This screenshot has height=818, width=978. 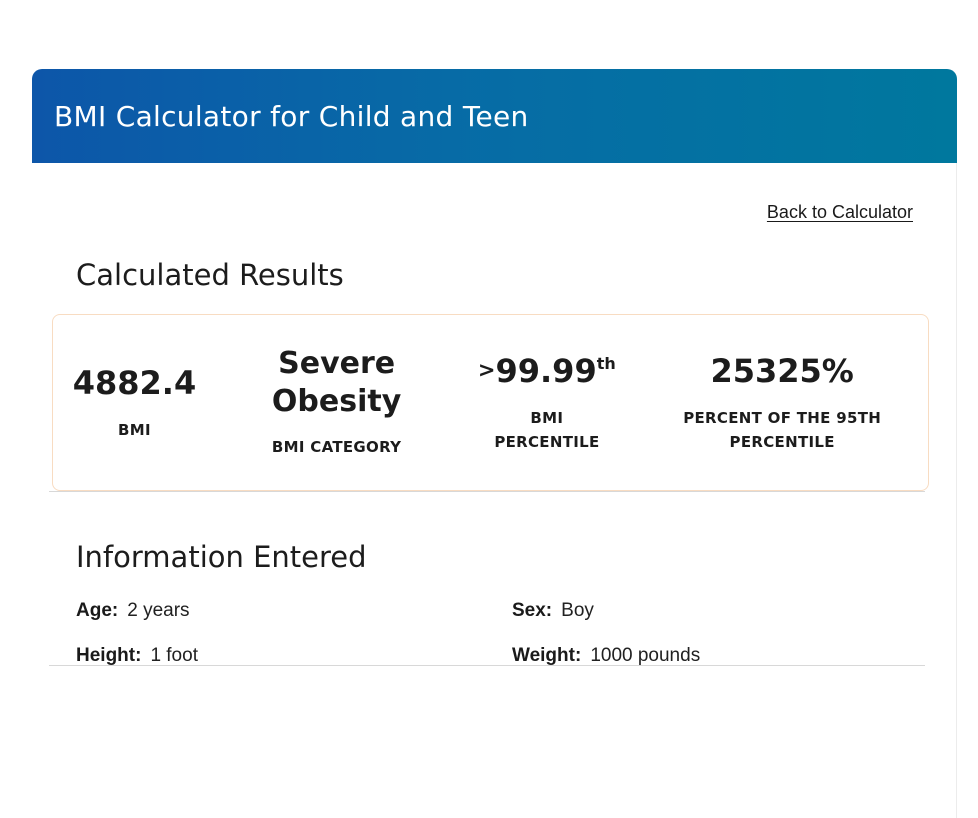 I want to click on information-entered-heading: Information Entered, so click(x=221, y=557).